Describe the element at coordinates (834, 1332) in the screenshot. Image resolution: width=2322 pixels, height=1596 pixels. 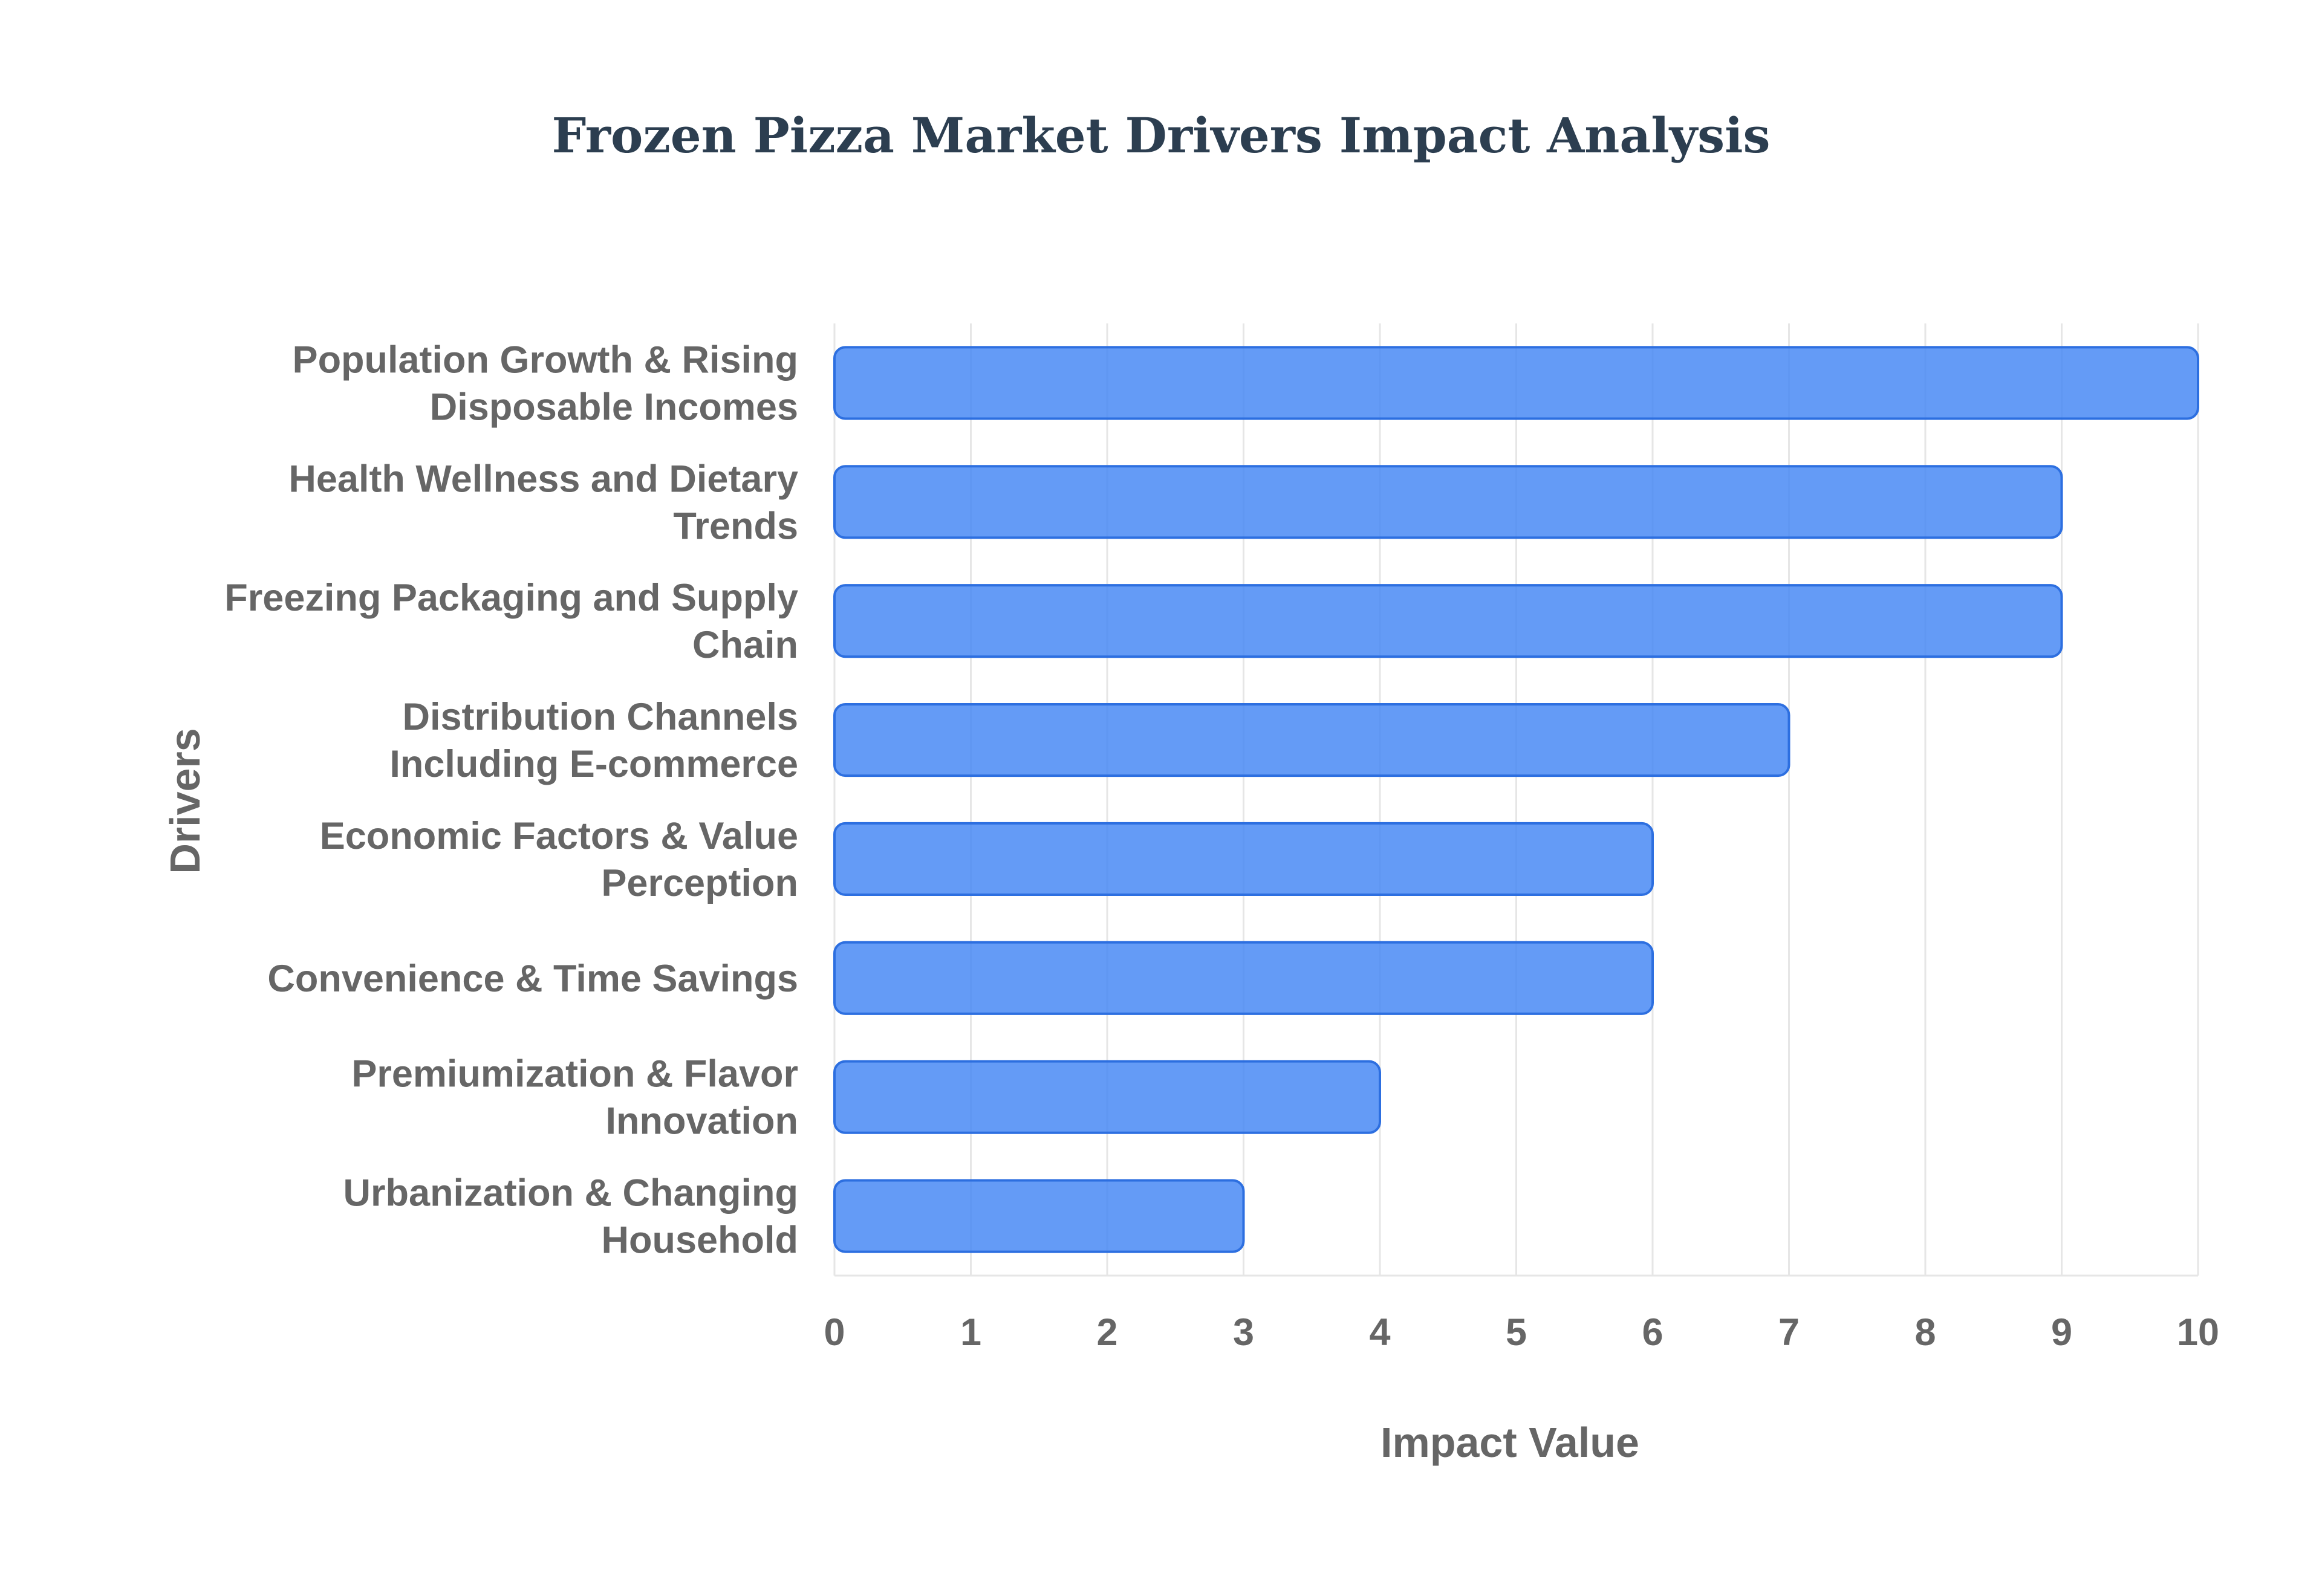
I see `x-tick-label: 0` at that location.